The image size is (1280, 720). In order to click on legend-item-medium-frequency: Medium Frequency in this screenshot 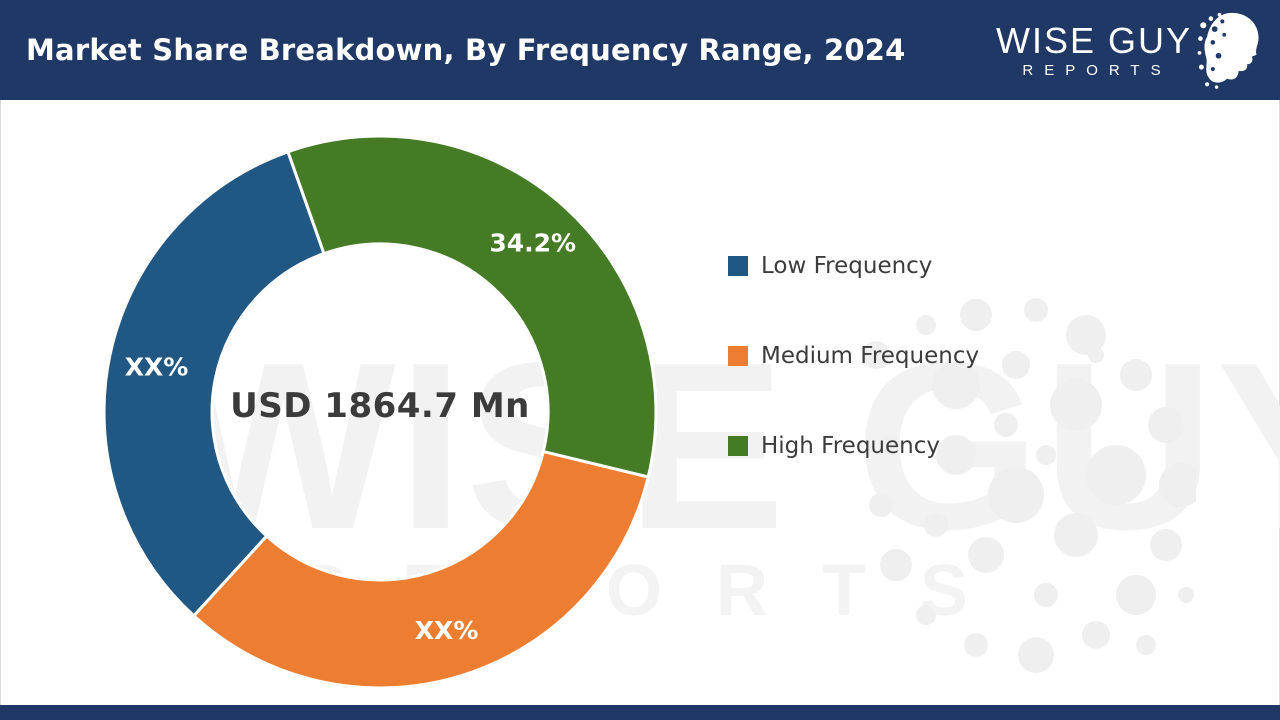, I will do `click(853, 356)`.